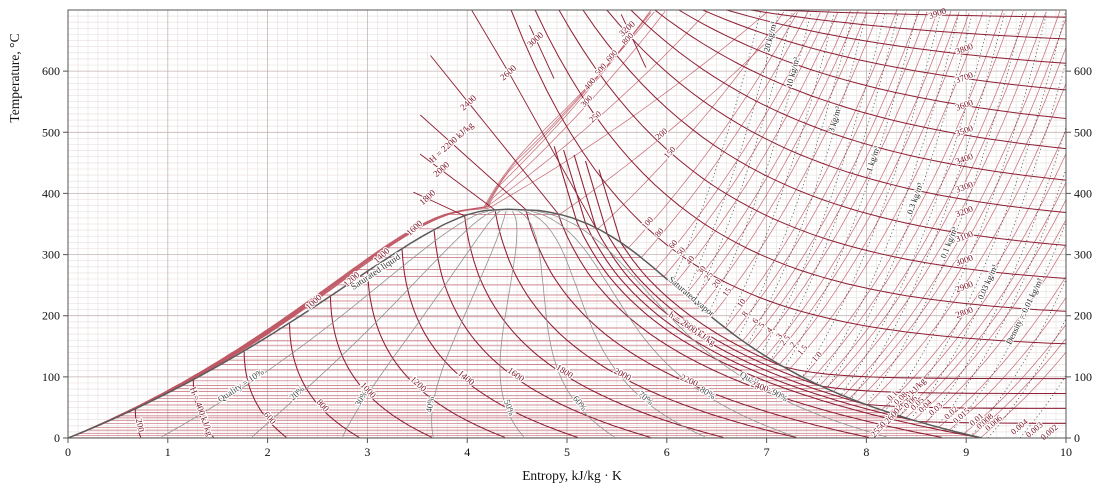  Describe the element at coordinates (964, 287) in the screenshot. I see `isenthalp-label: 2900` at that location.